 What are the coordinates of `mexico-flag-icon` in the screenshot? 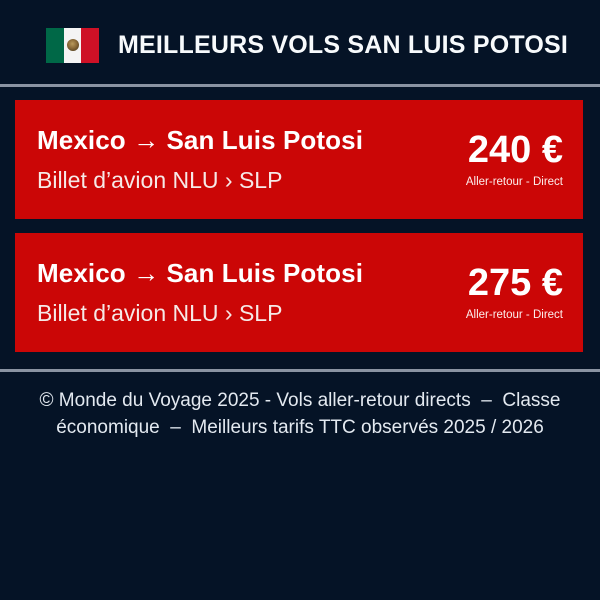 It's located at (73, 45).